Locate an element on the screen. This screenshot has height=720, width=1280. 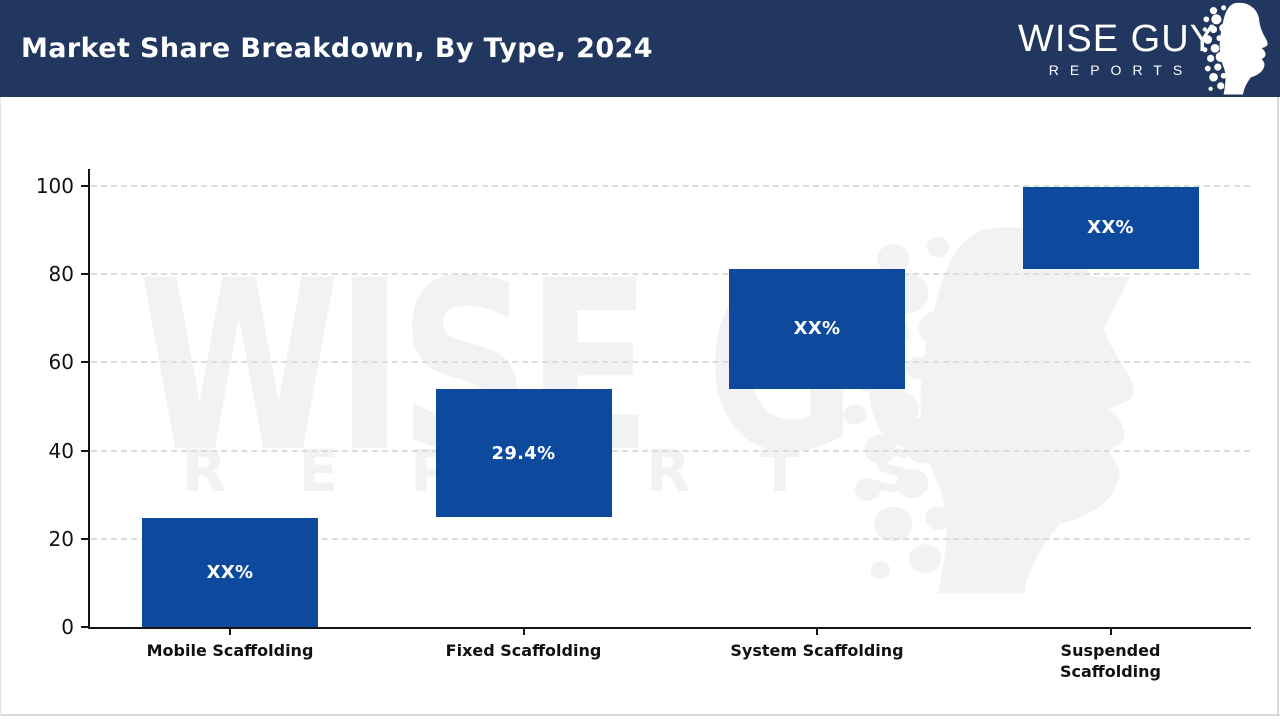
y-tick-label-100: 100 is located at coordinates (54, 186).